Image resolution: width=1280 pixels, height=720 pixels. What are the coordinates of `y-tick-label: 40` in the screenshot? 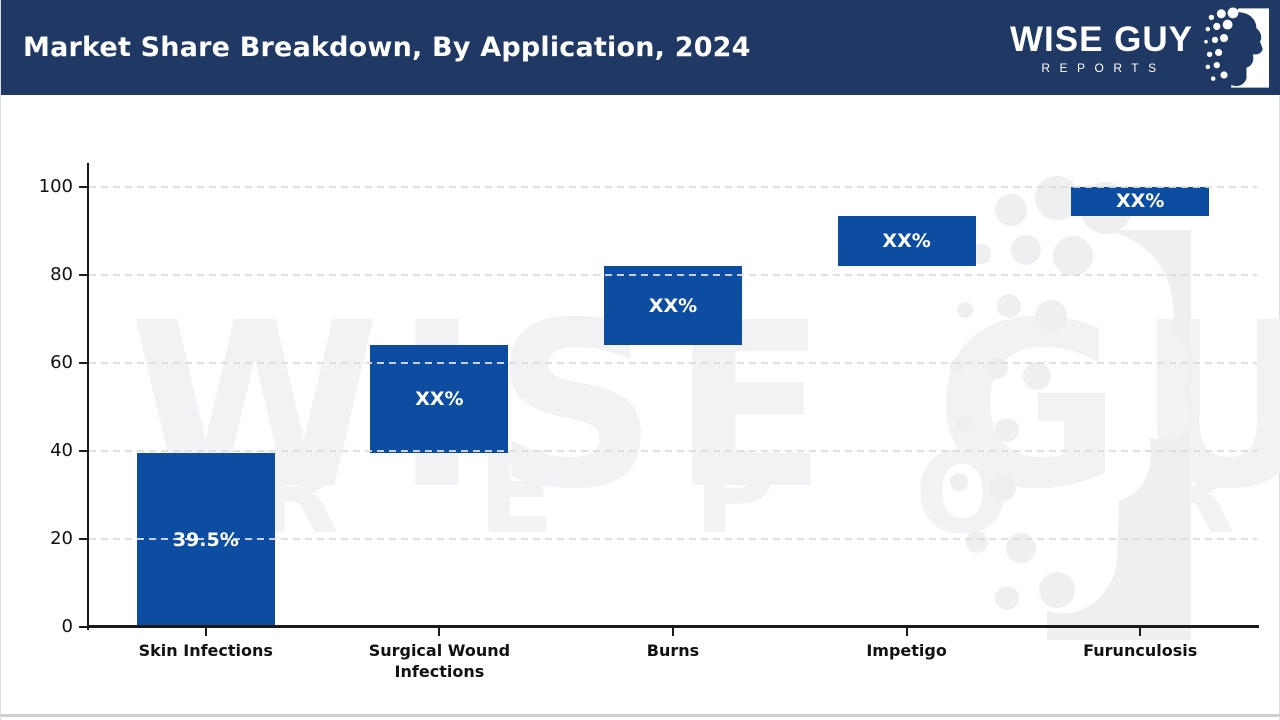 It's located at (61, 450).